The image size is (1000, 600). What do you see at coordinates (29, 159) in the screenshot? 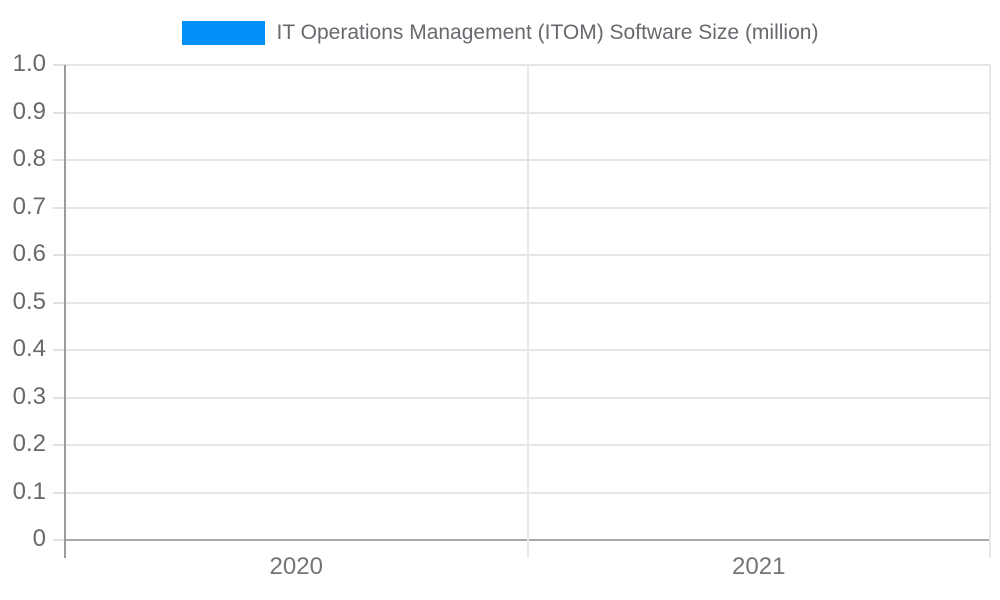
I see `y-axis-label: 0.8` at bounding box center [29, 159].